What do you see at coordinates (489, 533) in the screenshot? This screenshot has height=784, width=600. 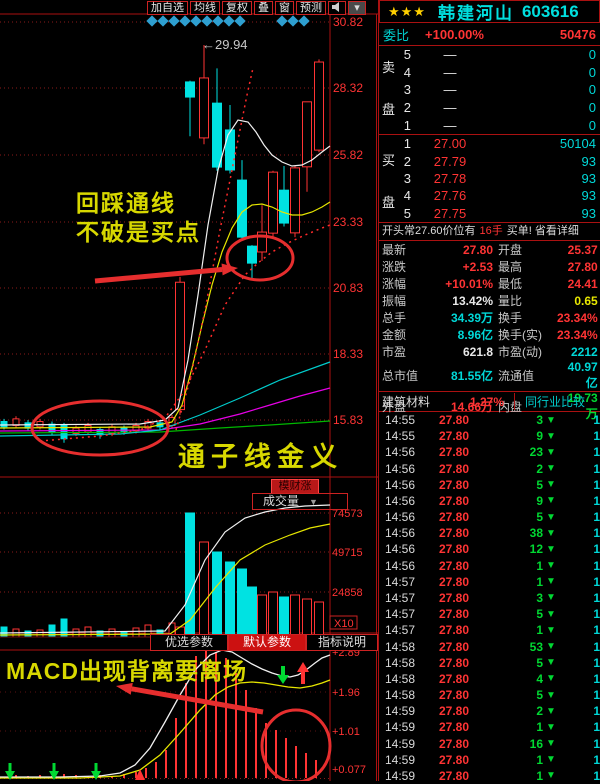 I see `trade-row: 14:56 27.80 38 ▼ 1` at bounding box center [489, 533].